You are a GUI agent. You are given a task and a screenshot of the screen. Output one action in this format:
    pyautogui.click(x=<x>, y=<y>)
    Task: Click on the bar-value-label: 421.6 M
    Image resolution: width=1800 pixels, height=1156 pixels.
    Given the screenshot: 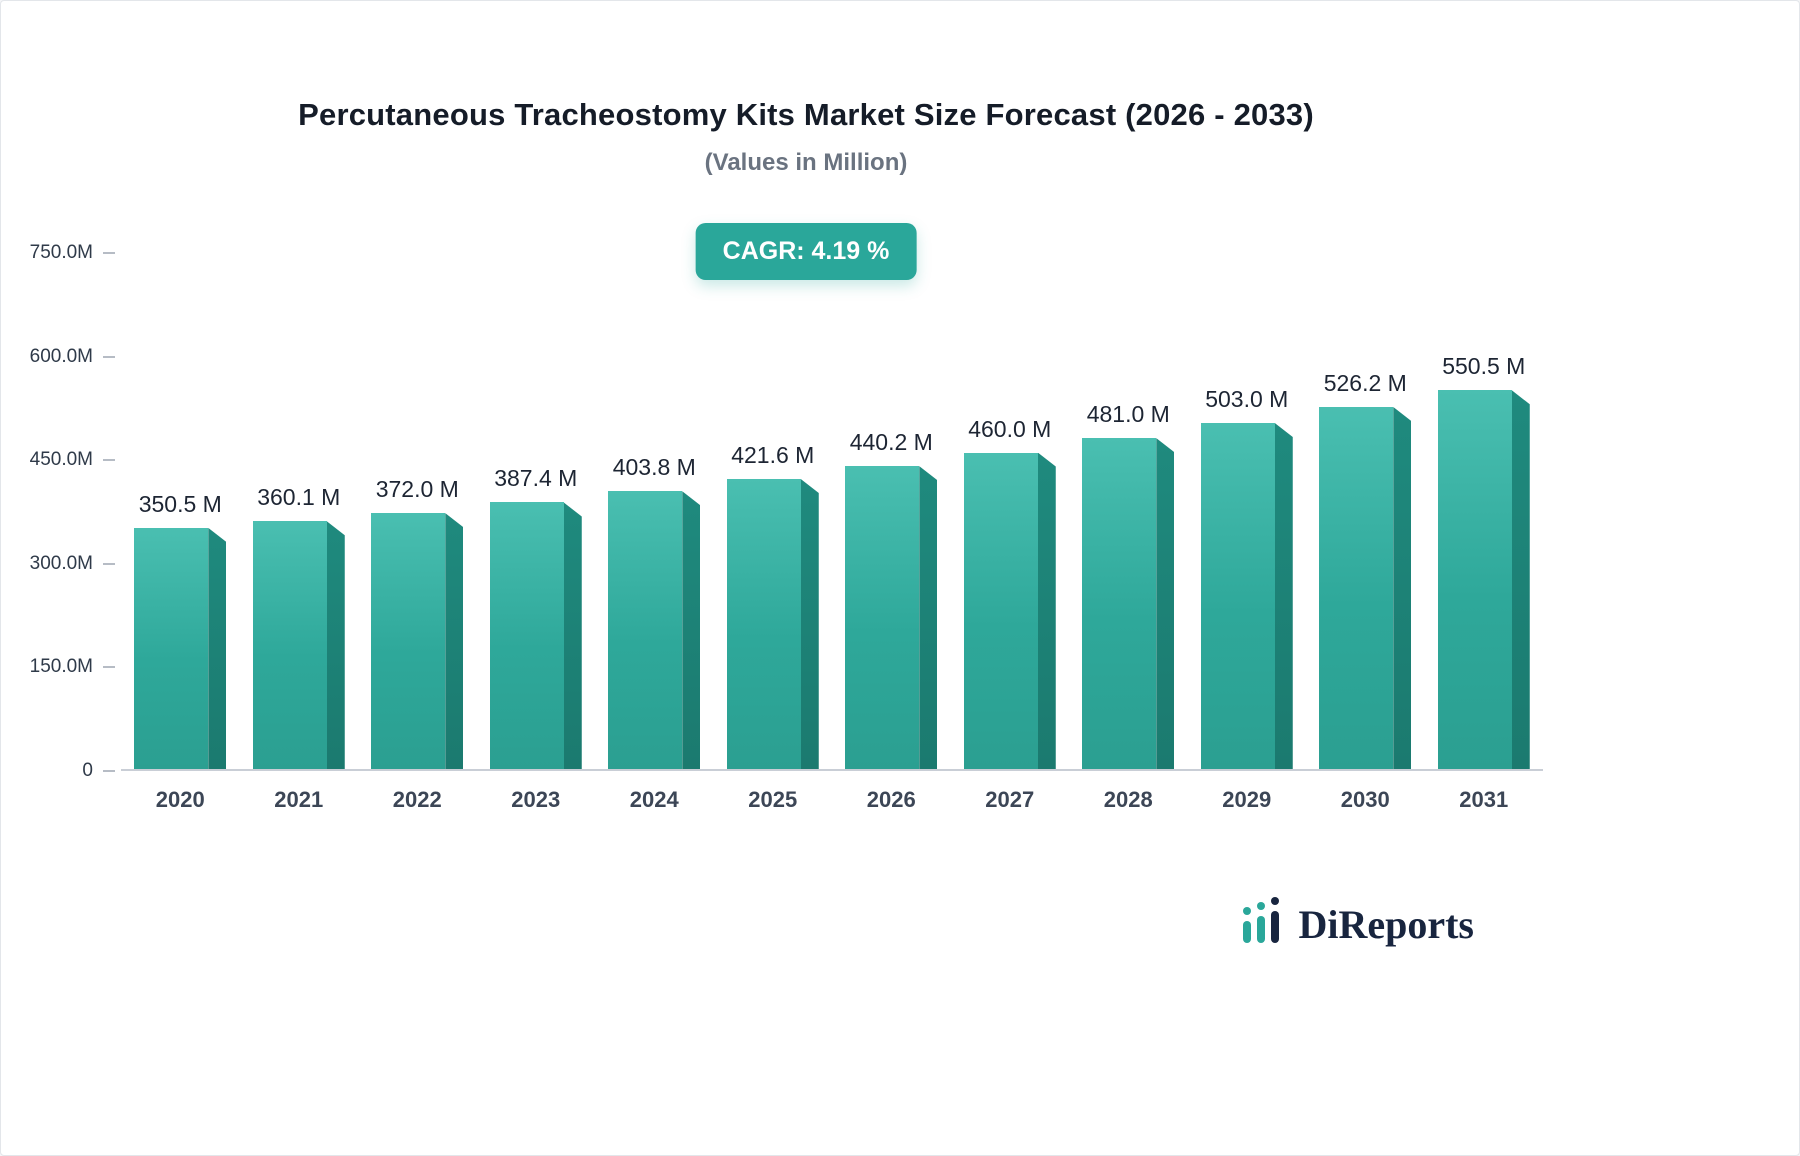 What is the action you would take?
    pyautogui.click(x=773, y=454)
    